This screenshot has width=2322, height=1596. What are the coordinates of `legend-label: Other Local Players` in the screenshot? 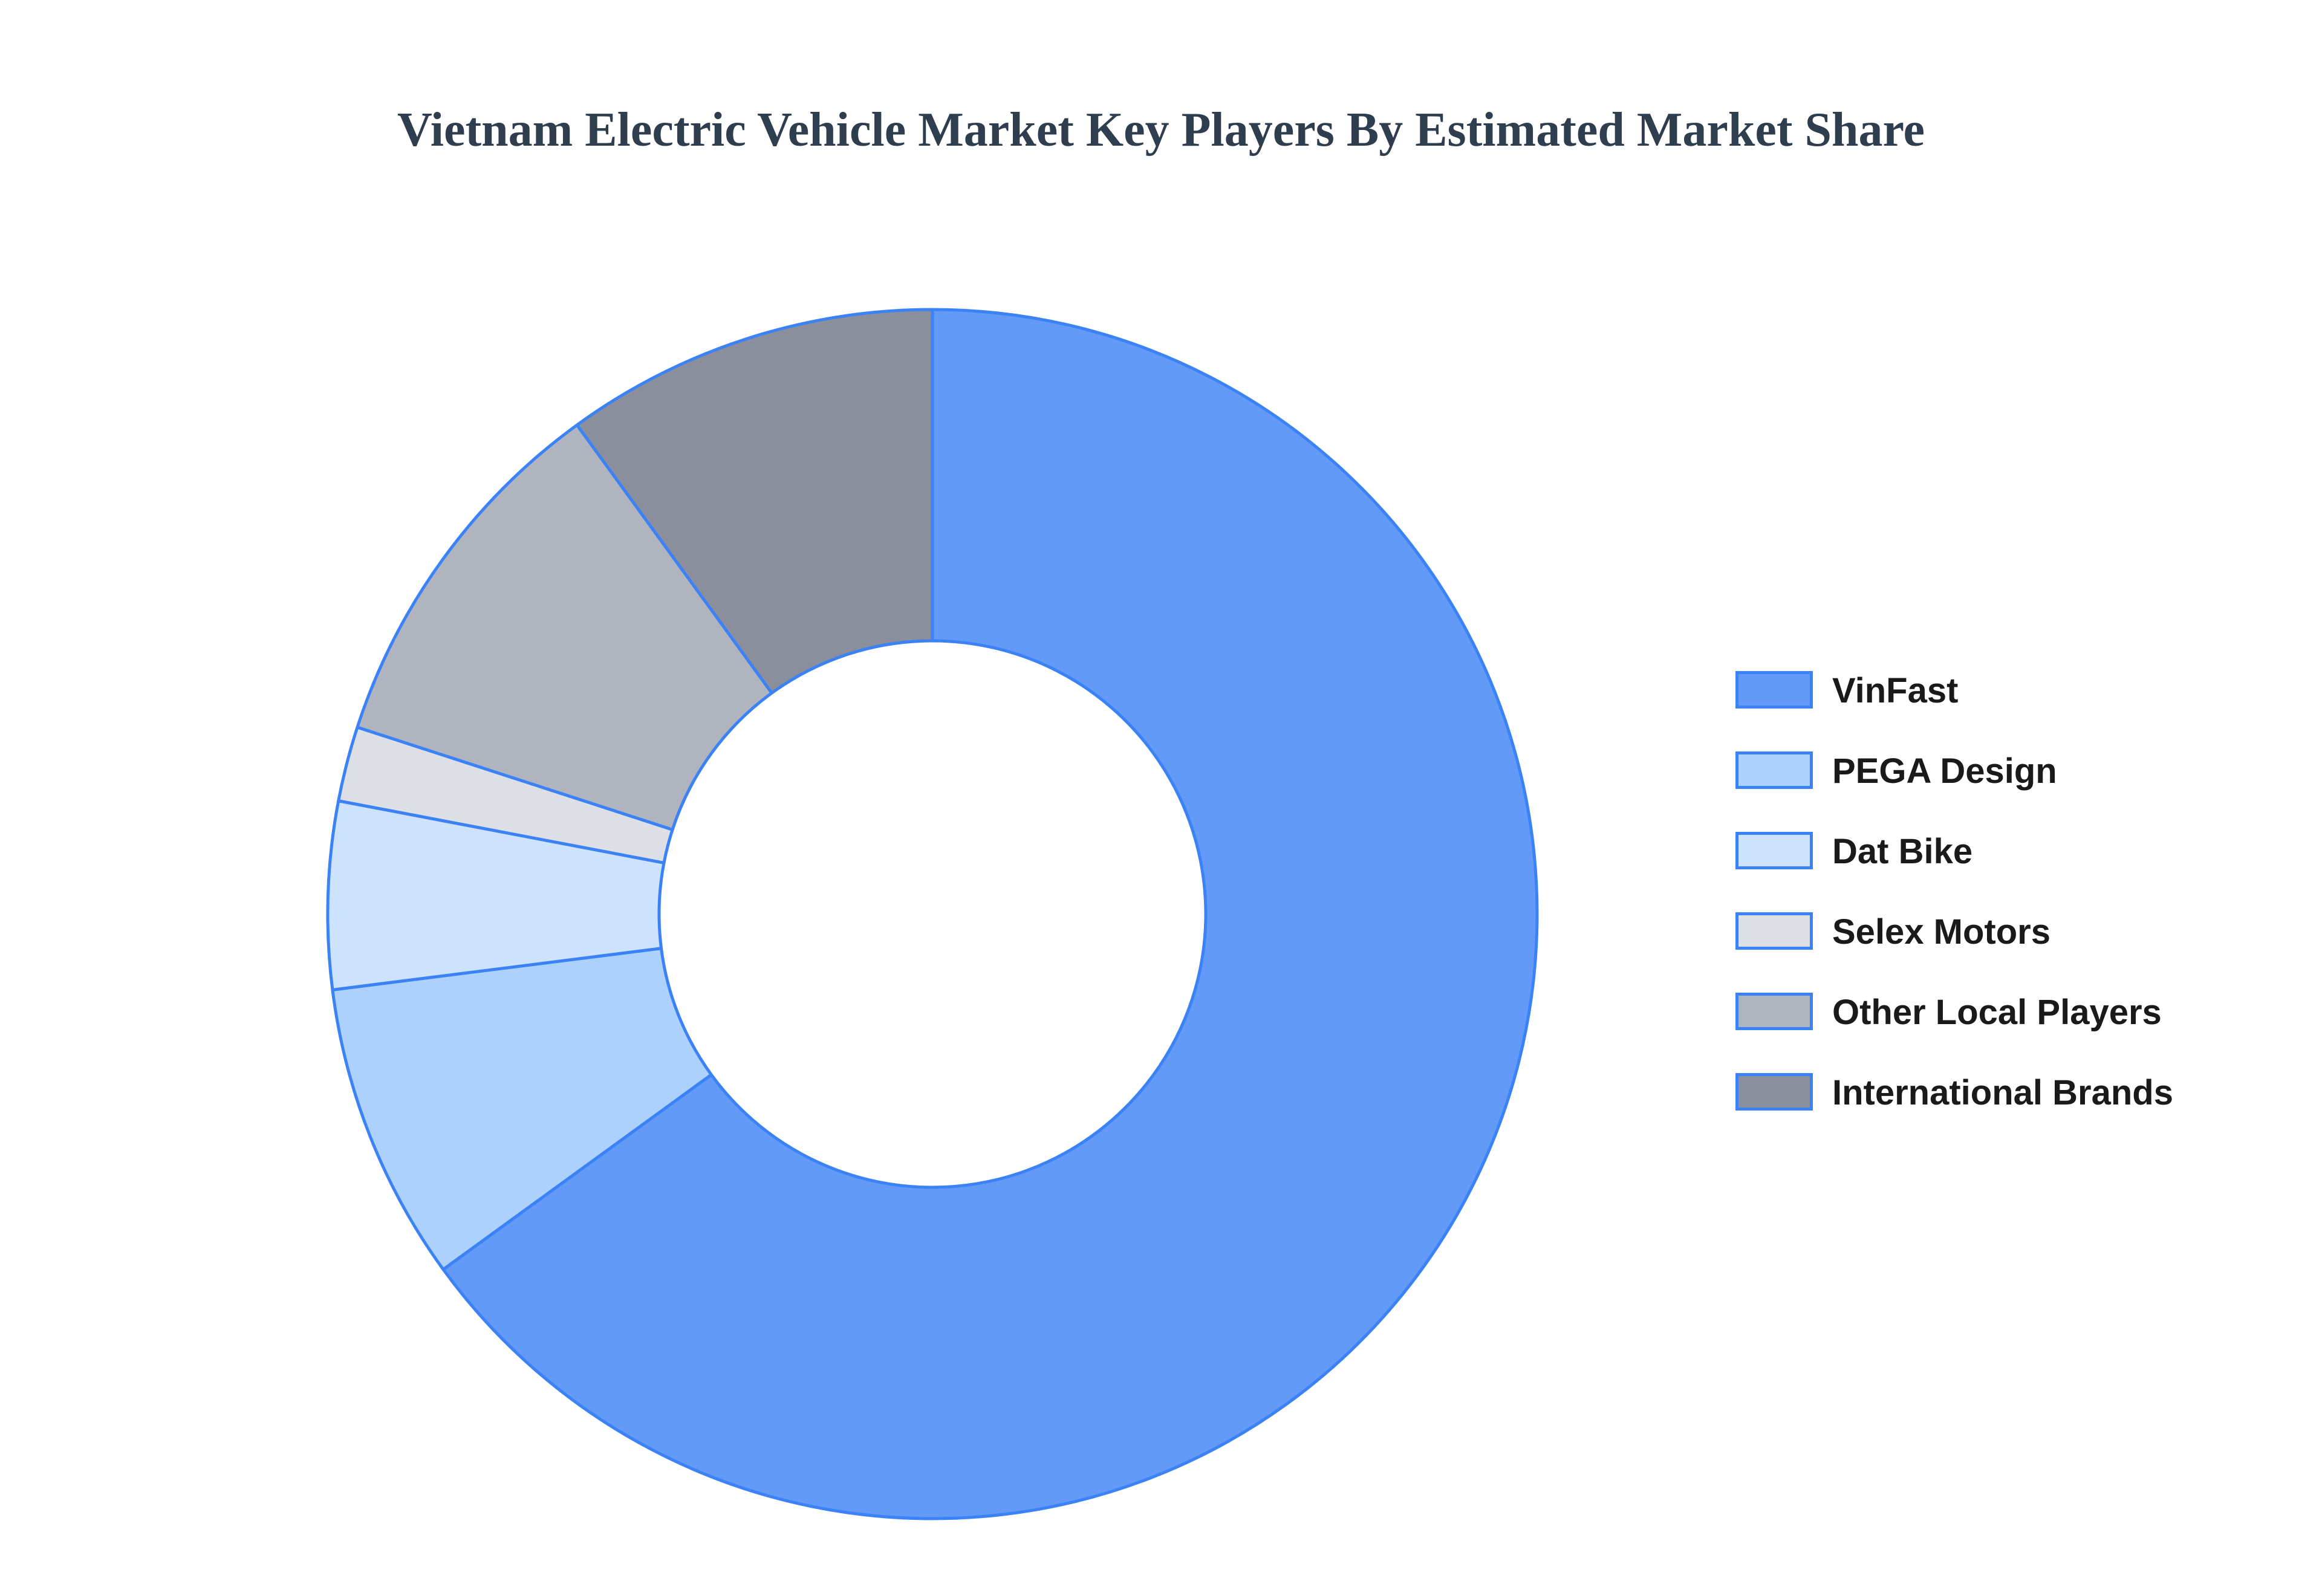 It's located at (1997, 1012).